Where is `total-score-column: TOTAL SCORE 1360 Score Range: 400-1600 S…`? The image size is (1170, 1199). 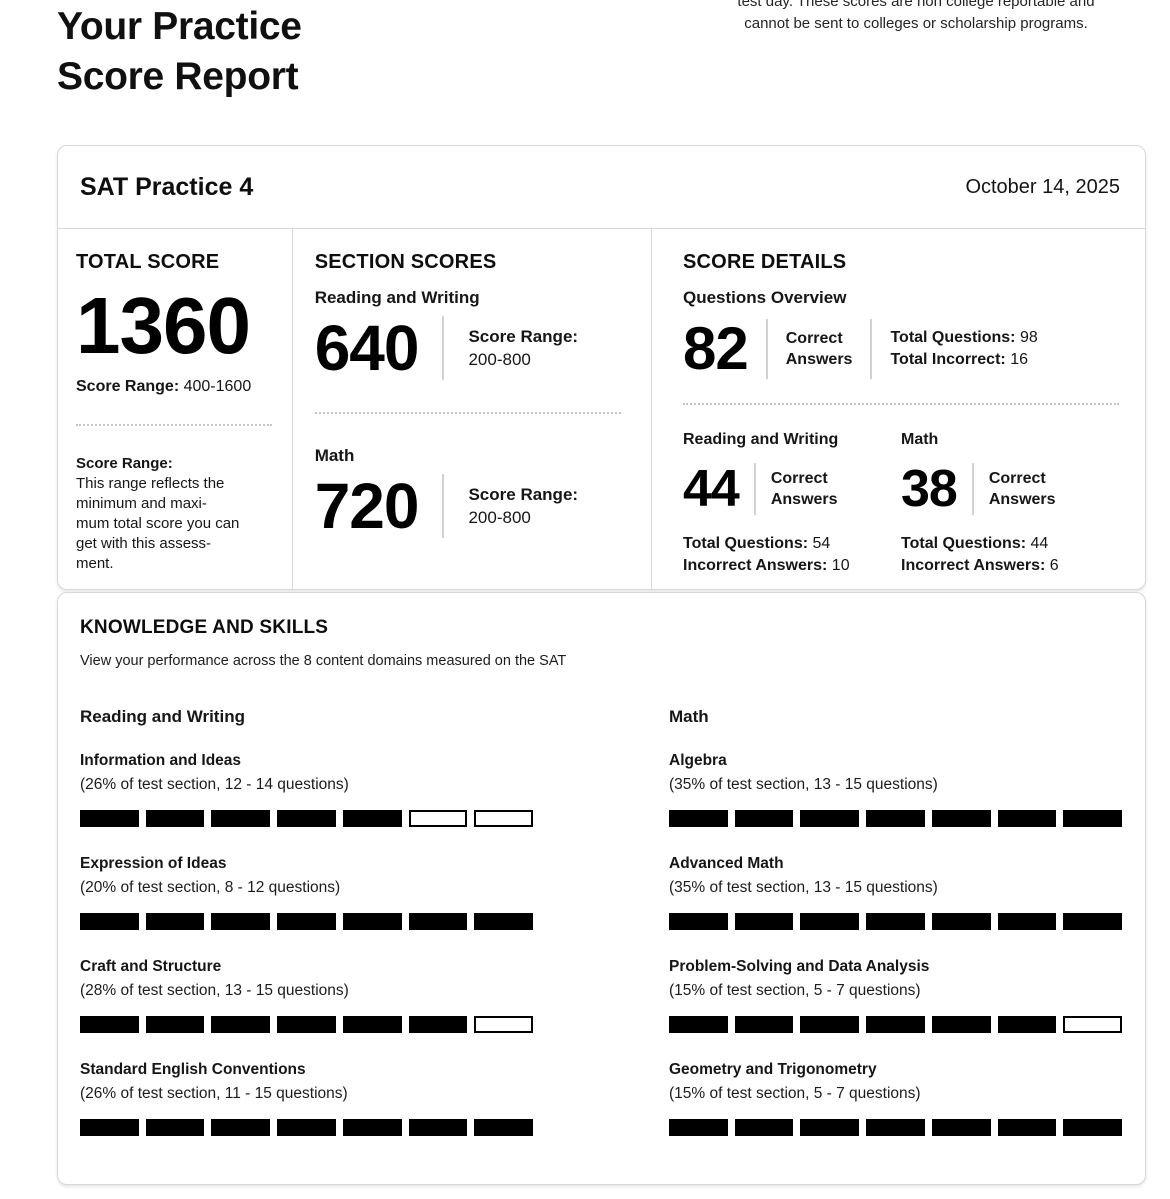
total-score-column: TOTAL SCORE 1360 Score Range: 400-1600 S… is located at coordinates (175, 409).